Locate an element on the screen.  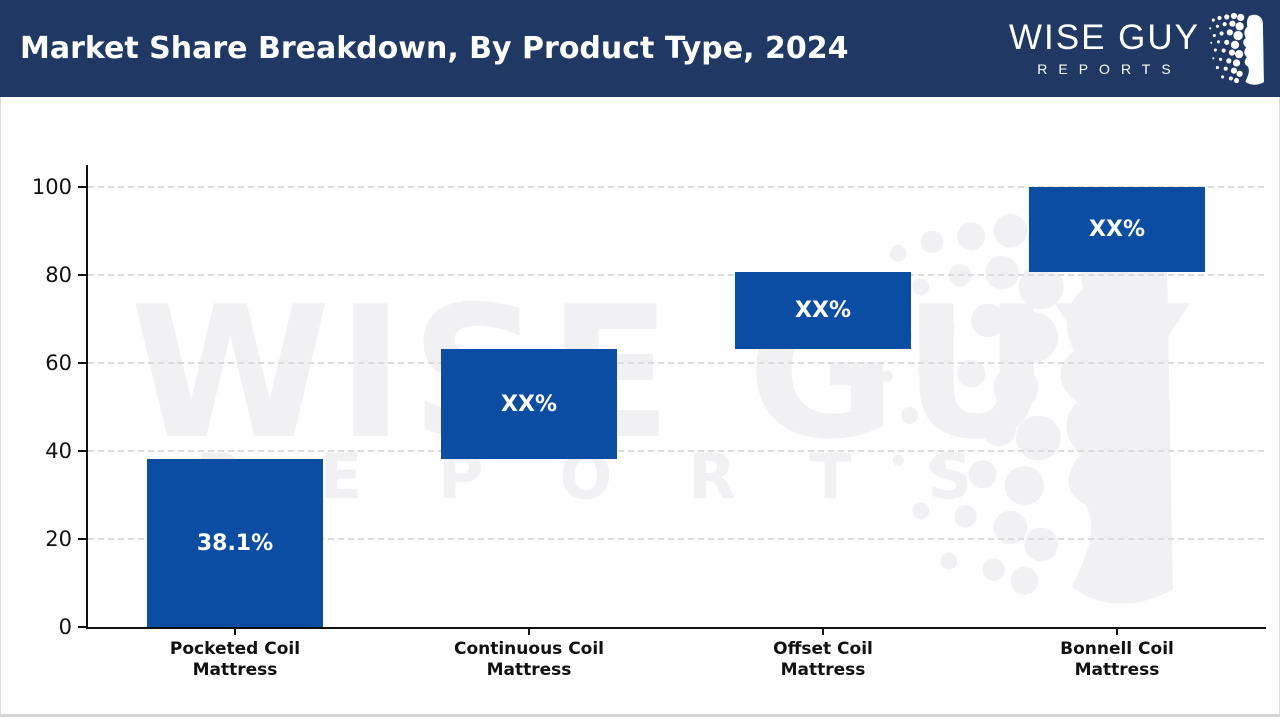
bar-continuous-coil-mattress: XX% is located at coordinates (529, 404).